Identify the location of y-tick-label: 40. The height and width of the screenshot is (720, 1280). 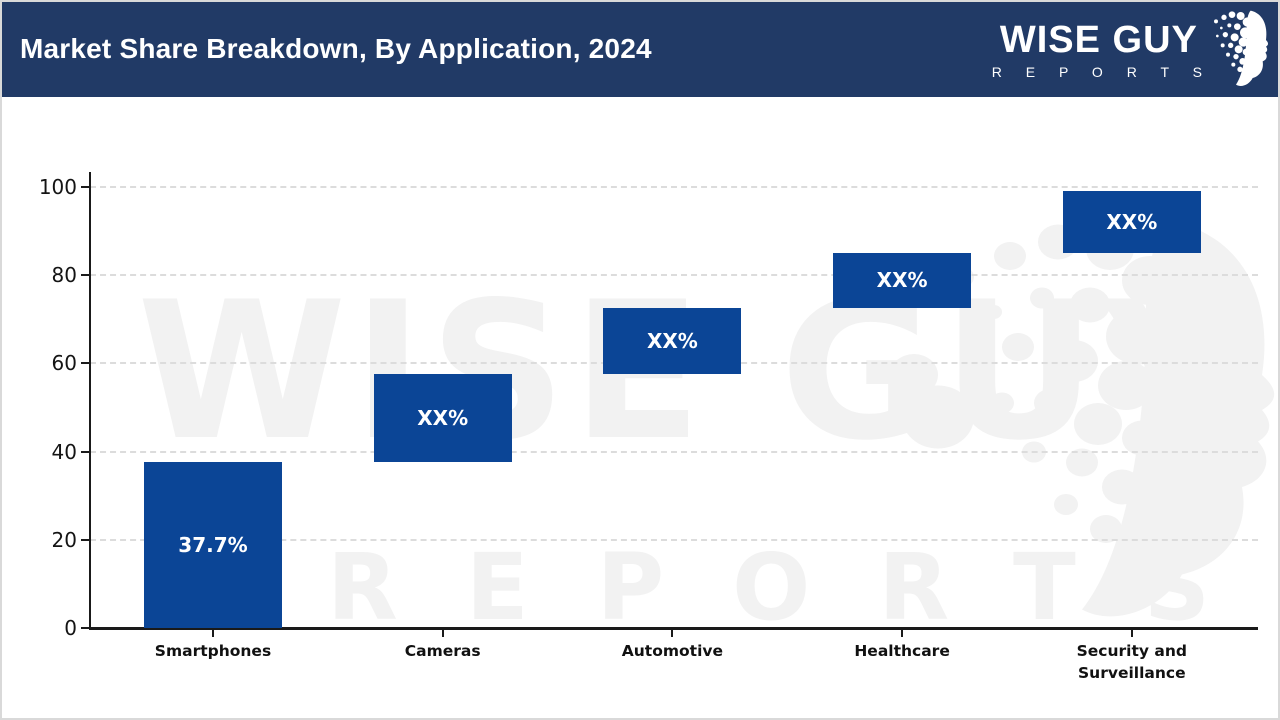
(64, 451).